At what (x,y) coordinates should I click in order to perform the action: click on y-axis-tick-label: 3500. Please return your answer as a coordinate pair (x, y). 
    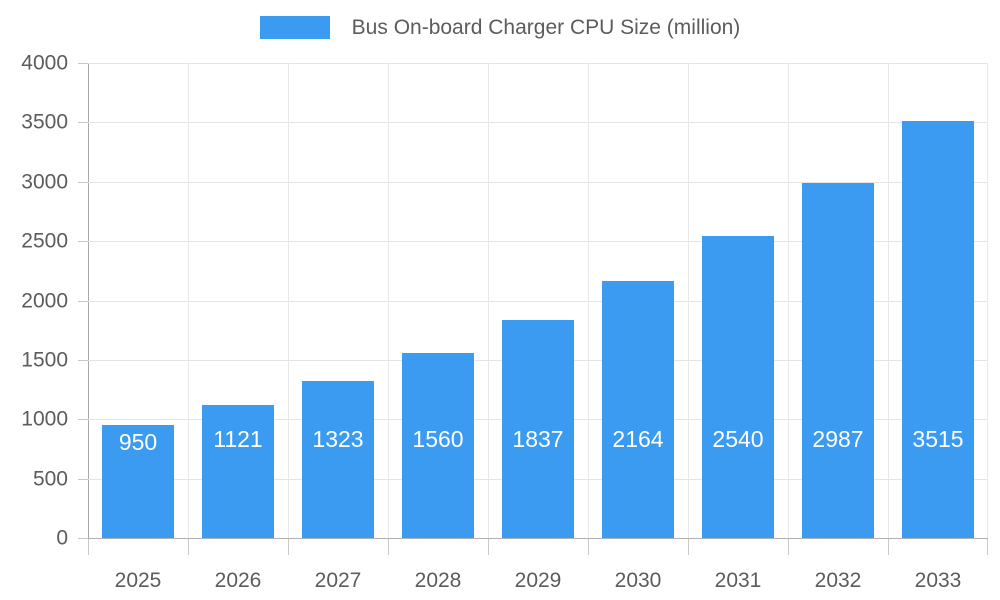
    Looking at the image, I should click on (44, 122).